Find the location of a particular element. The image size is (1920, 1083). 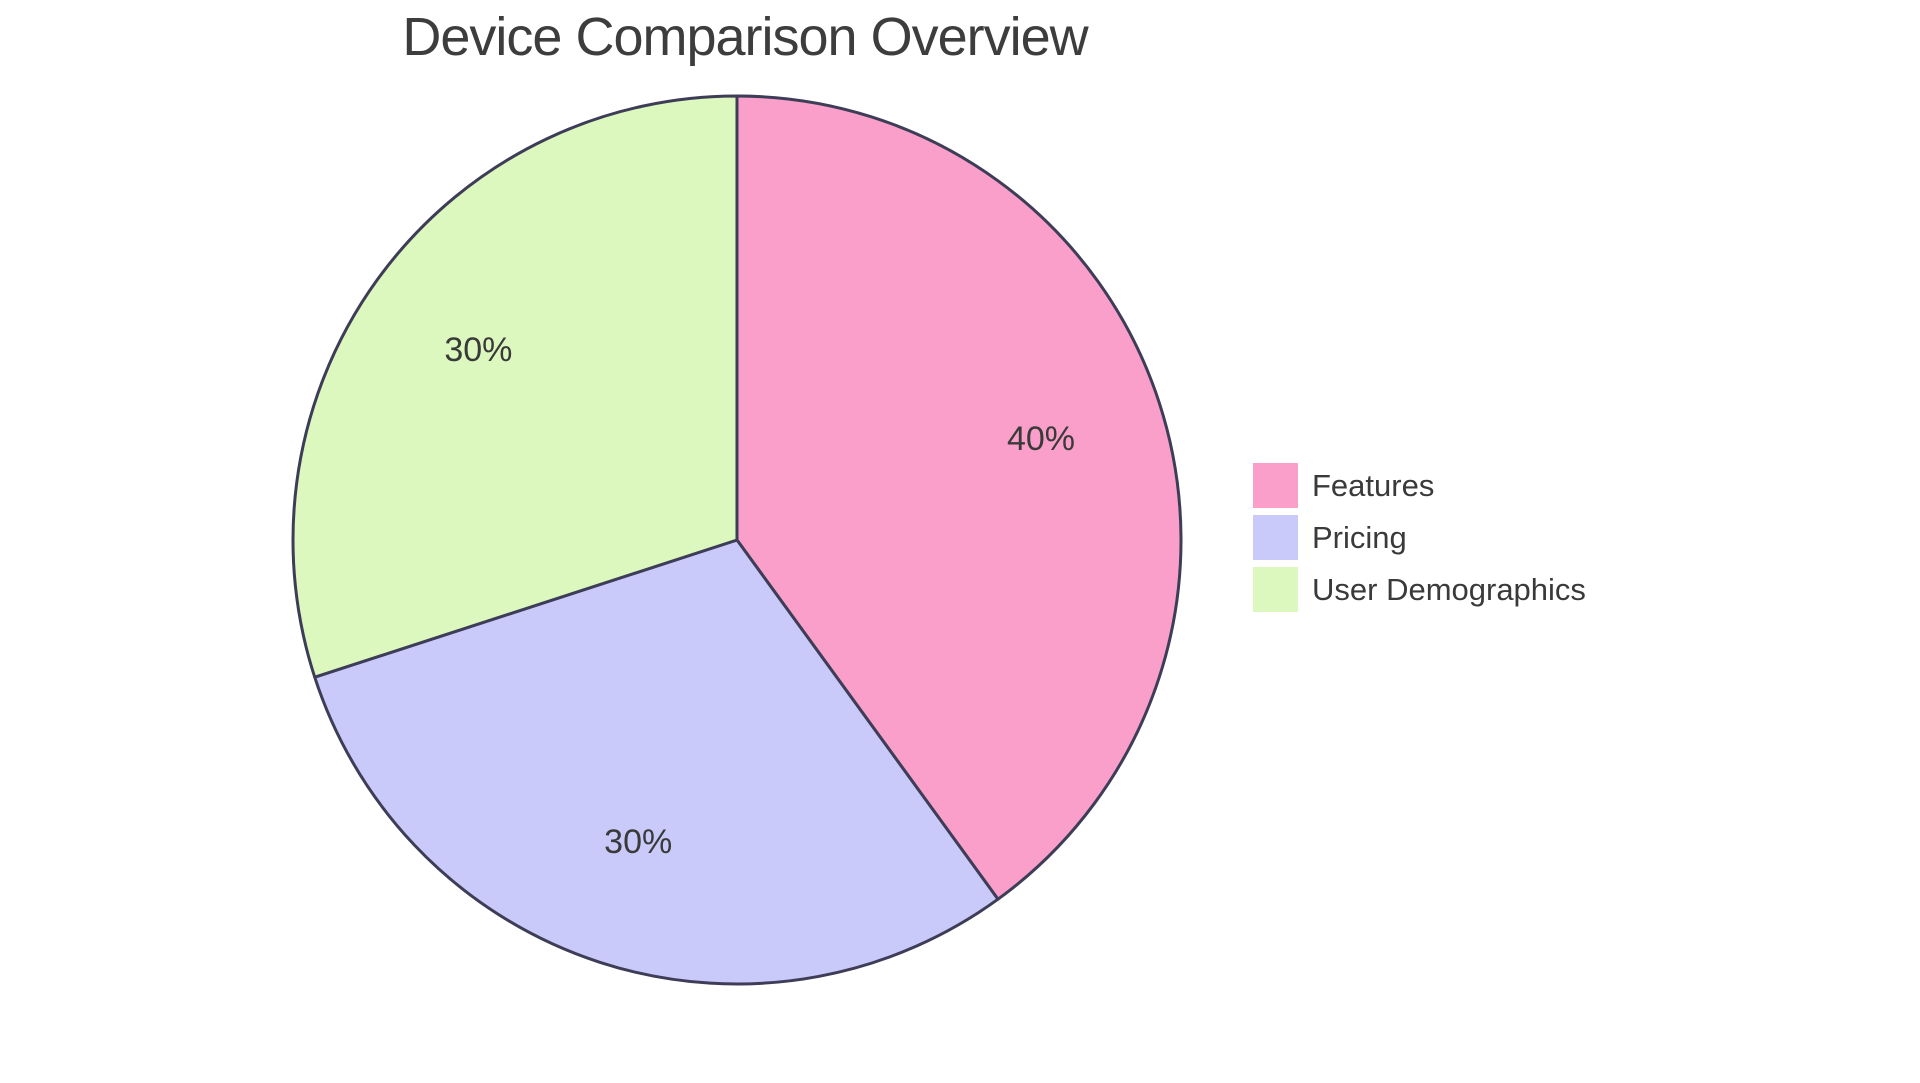

legend-label-features: Features is located at coordinates (1373, 485).